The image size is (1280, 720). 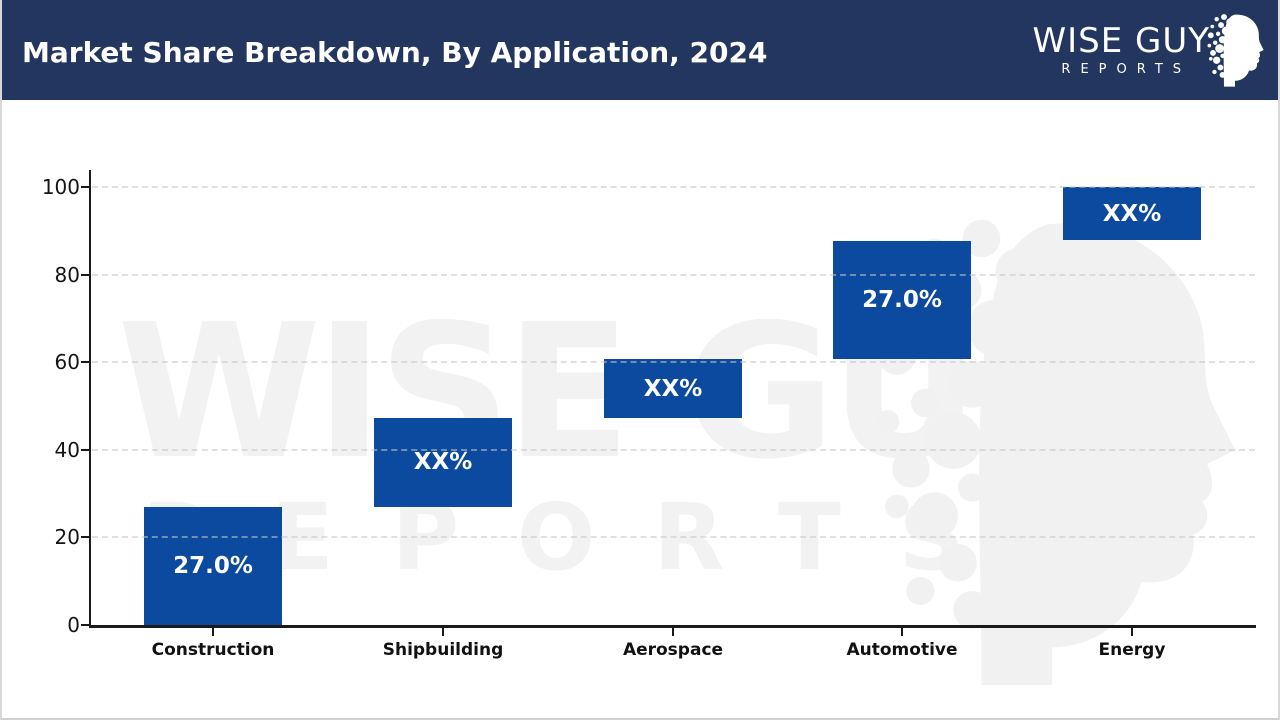 I want to click on y-tick-label-60: 60, so click(x=67, y=362).